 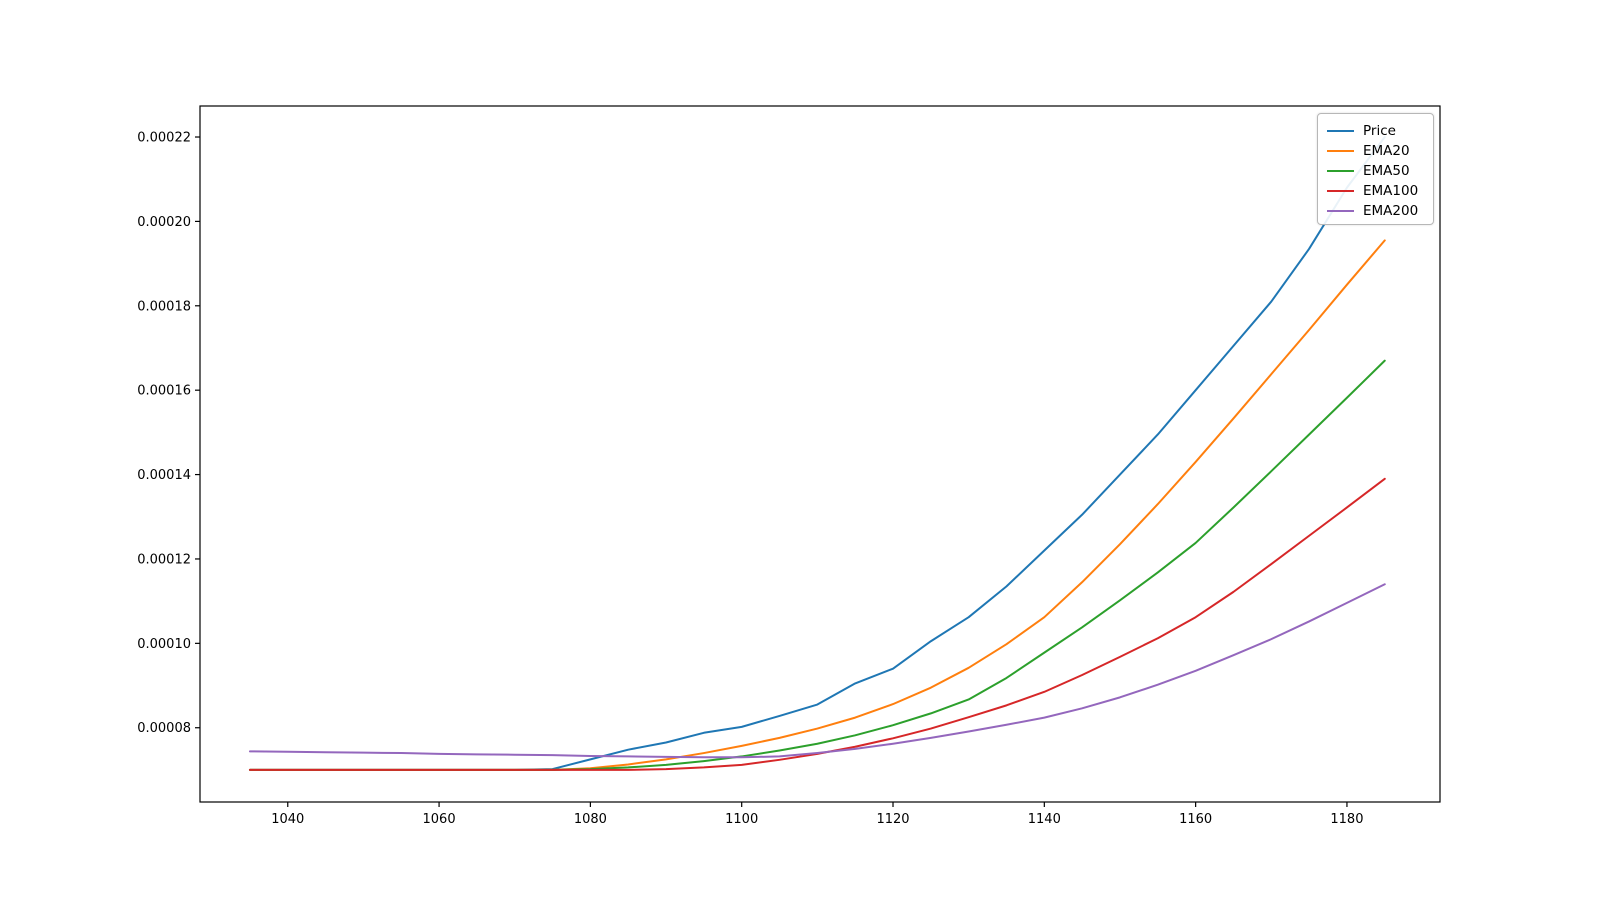 What do you see at coordinates (817, 671) in the screenshot?
I see `series-line-ema200` at bounding box center [817, 671].